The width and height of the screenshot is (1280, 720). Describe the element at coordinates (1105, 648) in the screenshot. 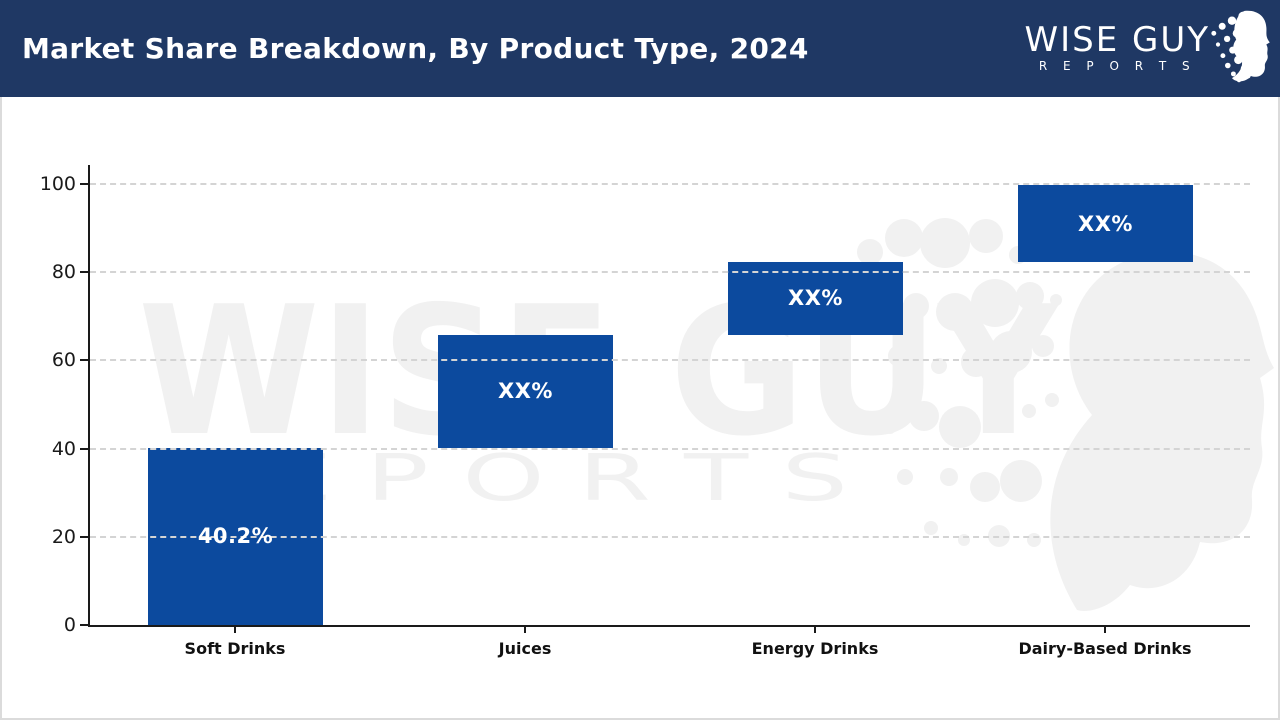

I see `x-category-label: Dairy-Based Drinks` at that location.